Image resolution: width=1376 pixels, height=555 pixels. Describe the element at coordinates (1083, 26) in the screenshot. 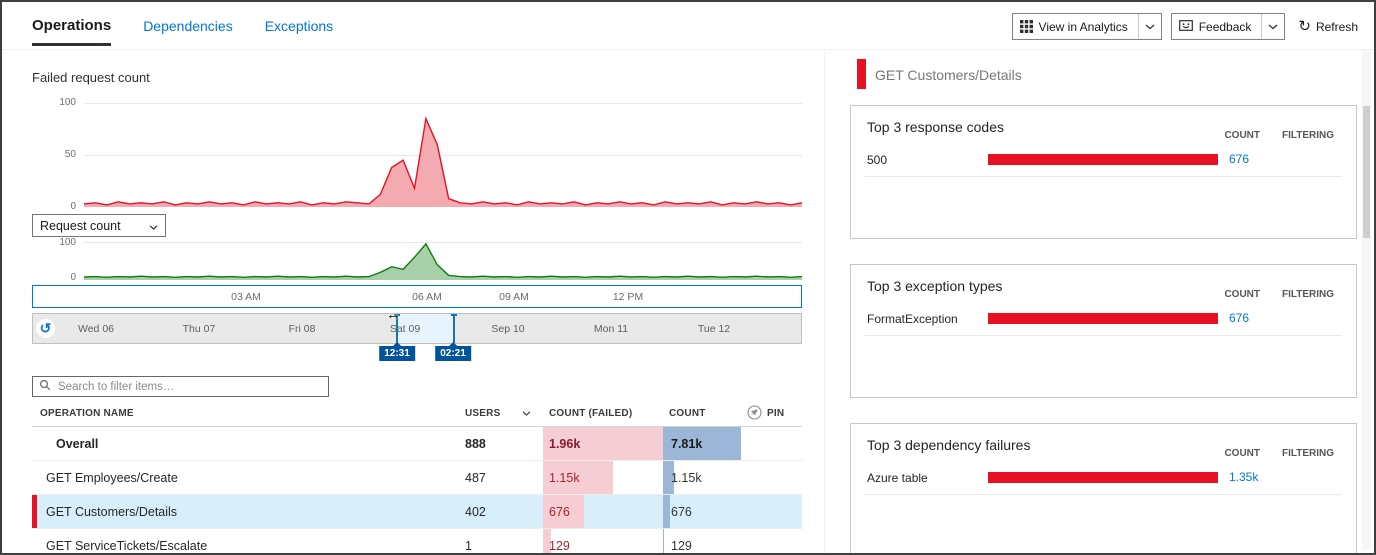

I see `view-in-analytics-label: View in Analytics` at that location.